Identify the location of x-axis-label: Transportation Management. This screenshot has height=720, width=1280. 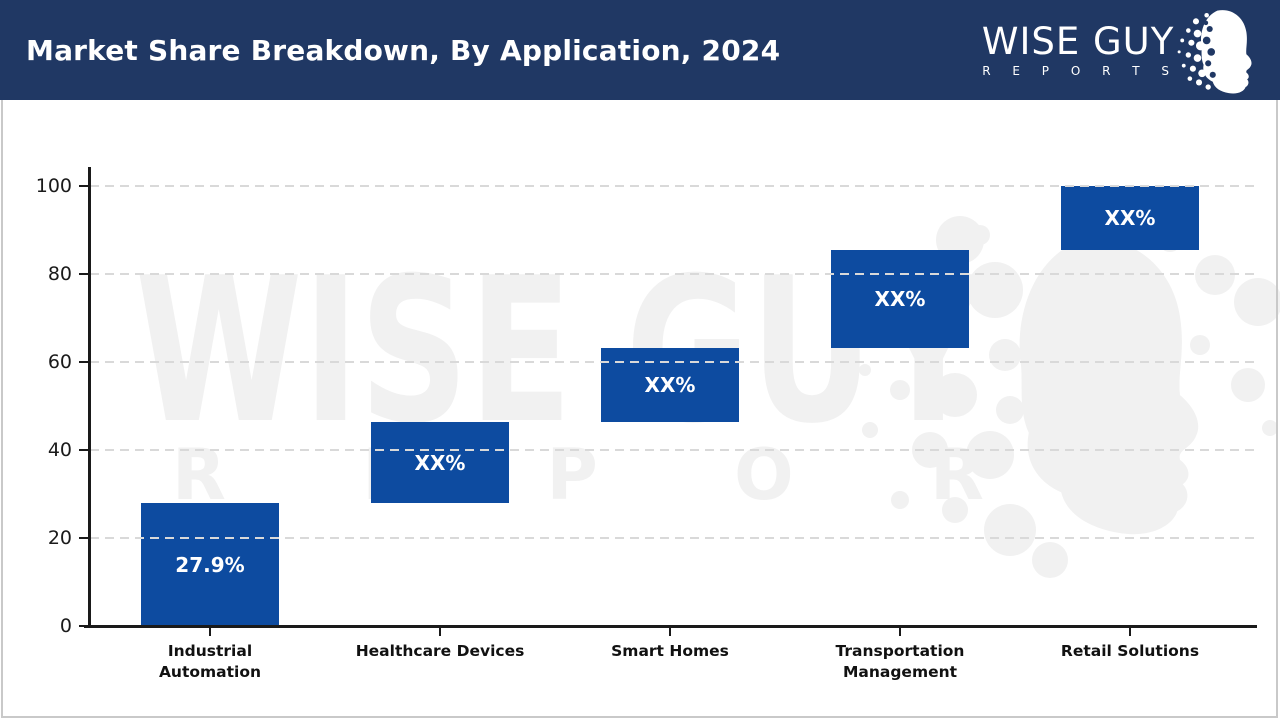
(900, 661).